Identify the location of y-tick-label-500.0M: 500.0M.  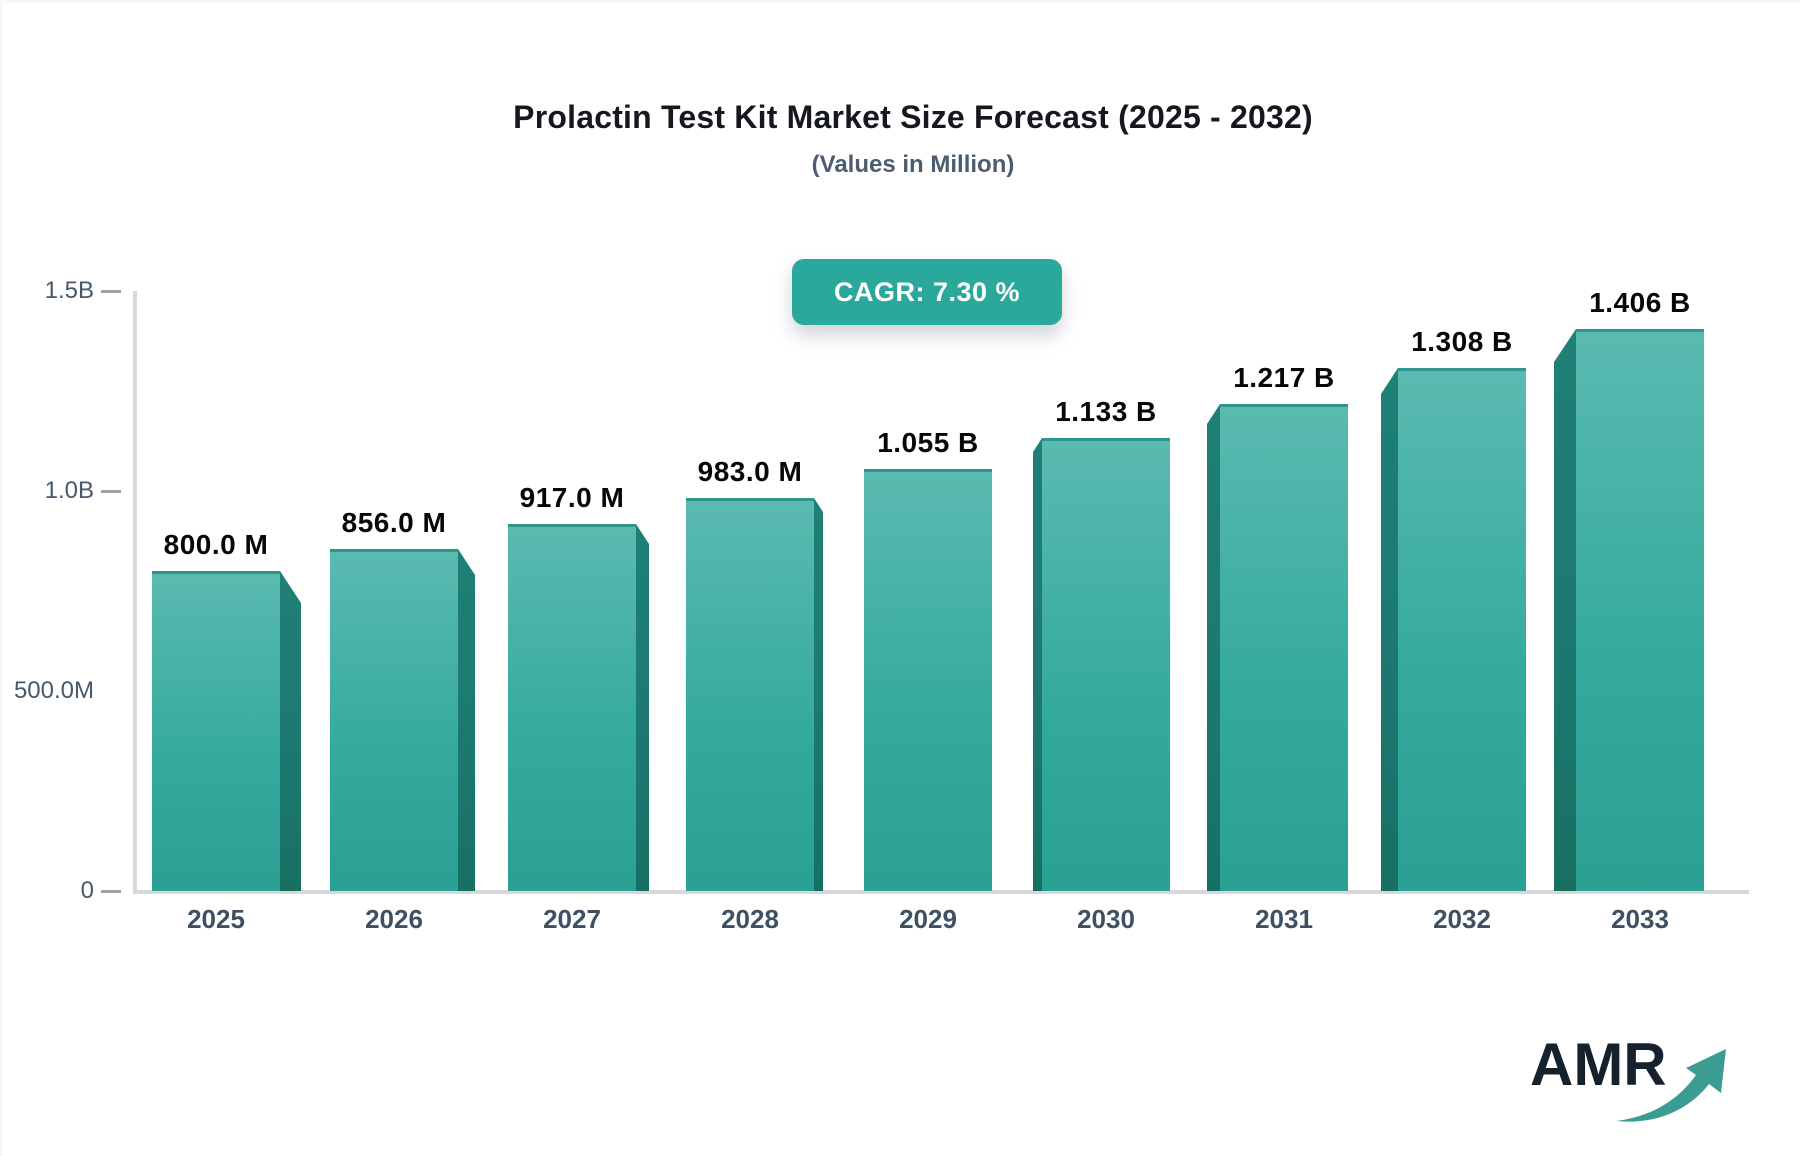
(53, 690).